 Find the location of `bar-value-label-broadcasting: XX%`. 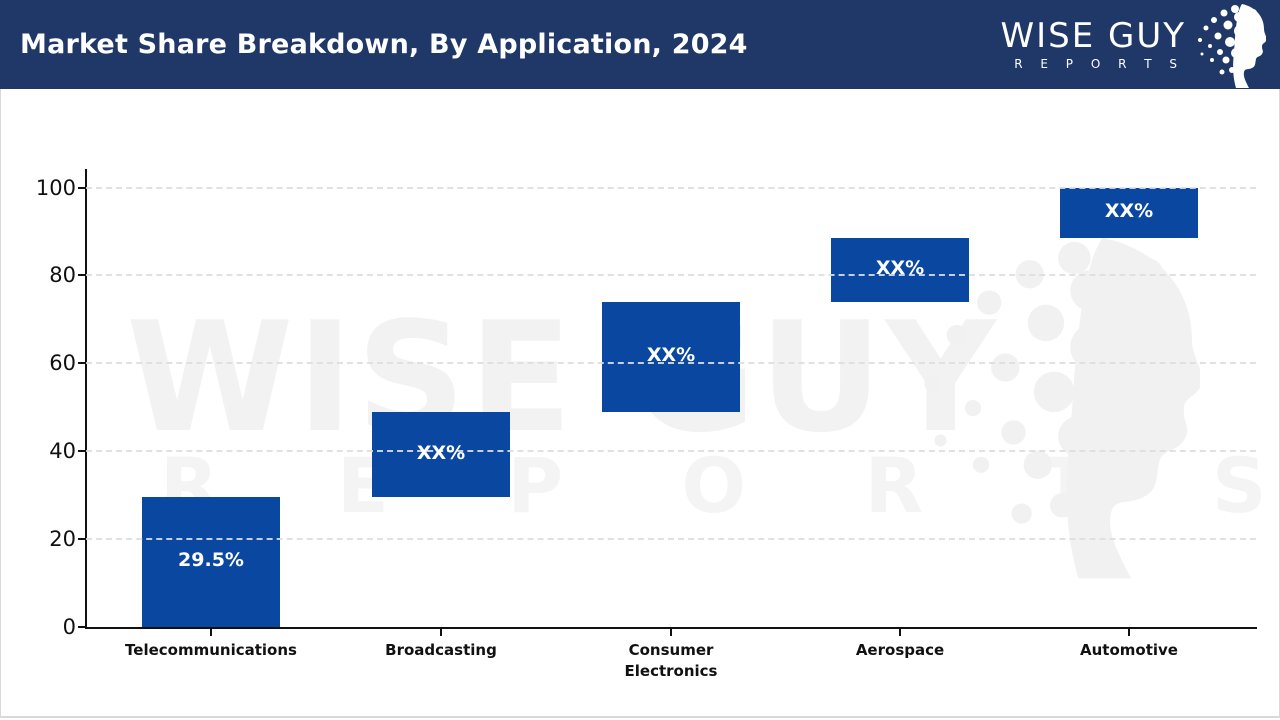

bar-value-label-broadcasting: XX% is located at coordinates (441, 452).